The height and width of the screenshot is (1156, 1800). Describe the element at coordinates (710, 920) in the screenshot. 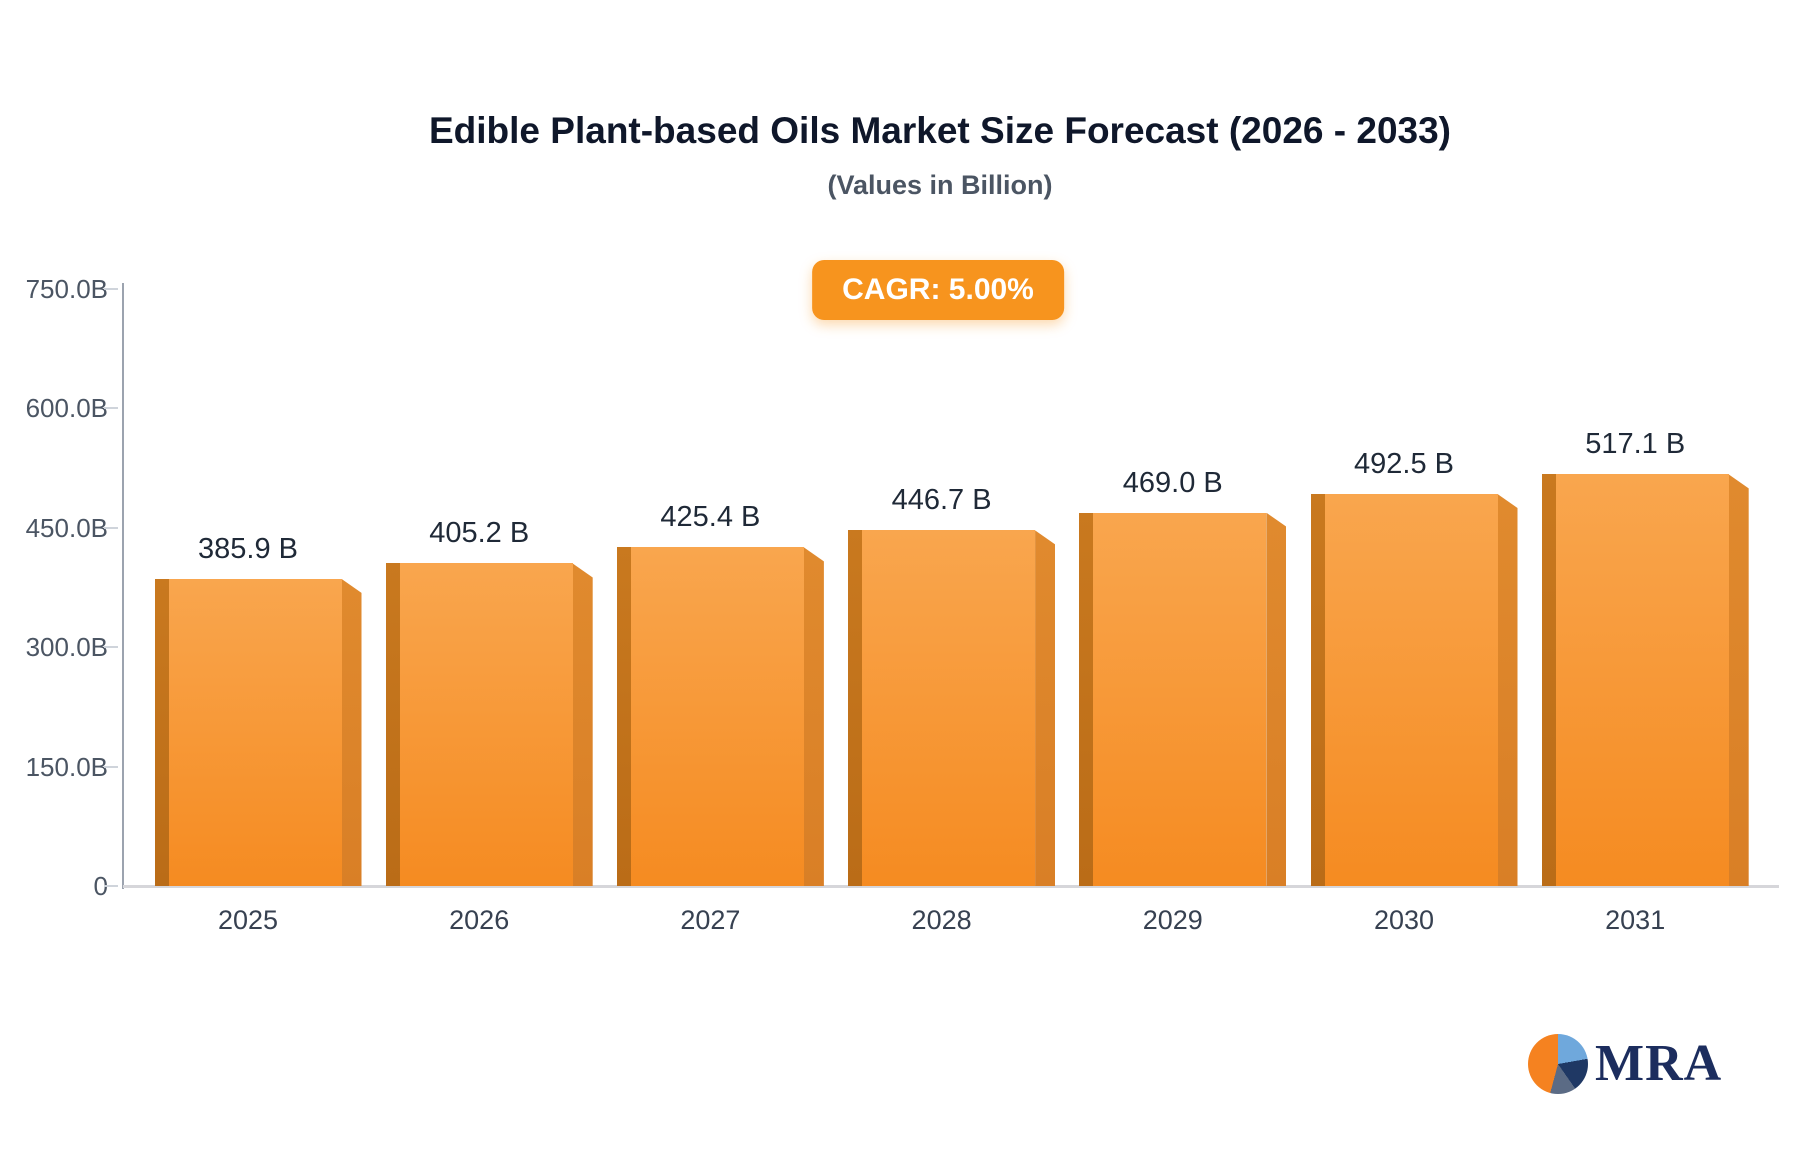

I see `x-axis-label: 2027` at that location.